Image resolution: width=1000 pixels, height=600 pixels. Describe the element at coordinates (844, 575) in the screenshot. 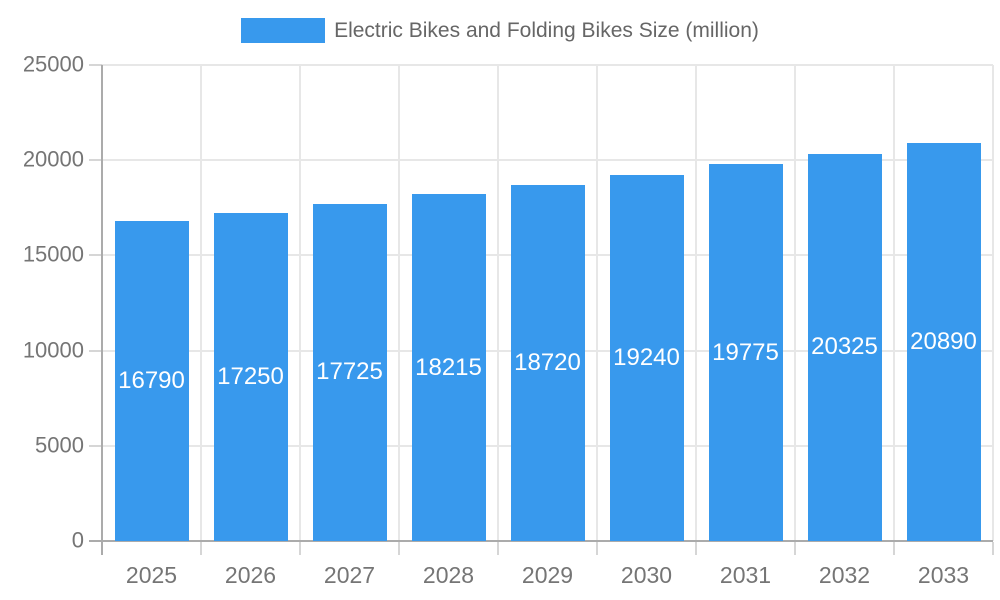

I see `x-axis-tick-label: 2032` at that location.